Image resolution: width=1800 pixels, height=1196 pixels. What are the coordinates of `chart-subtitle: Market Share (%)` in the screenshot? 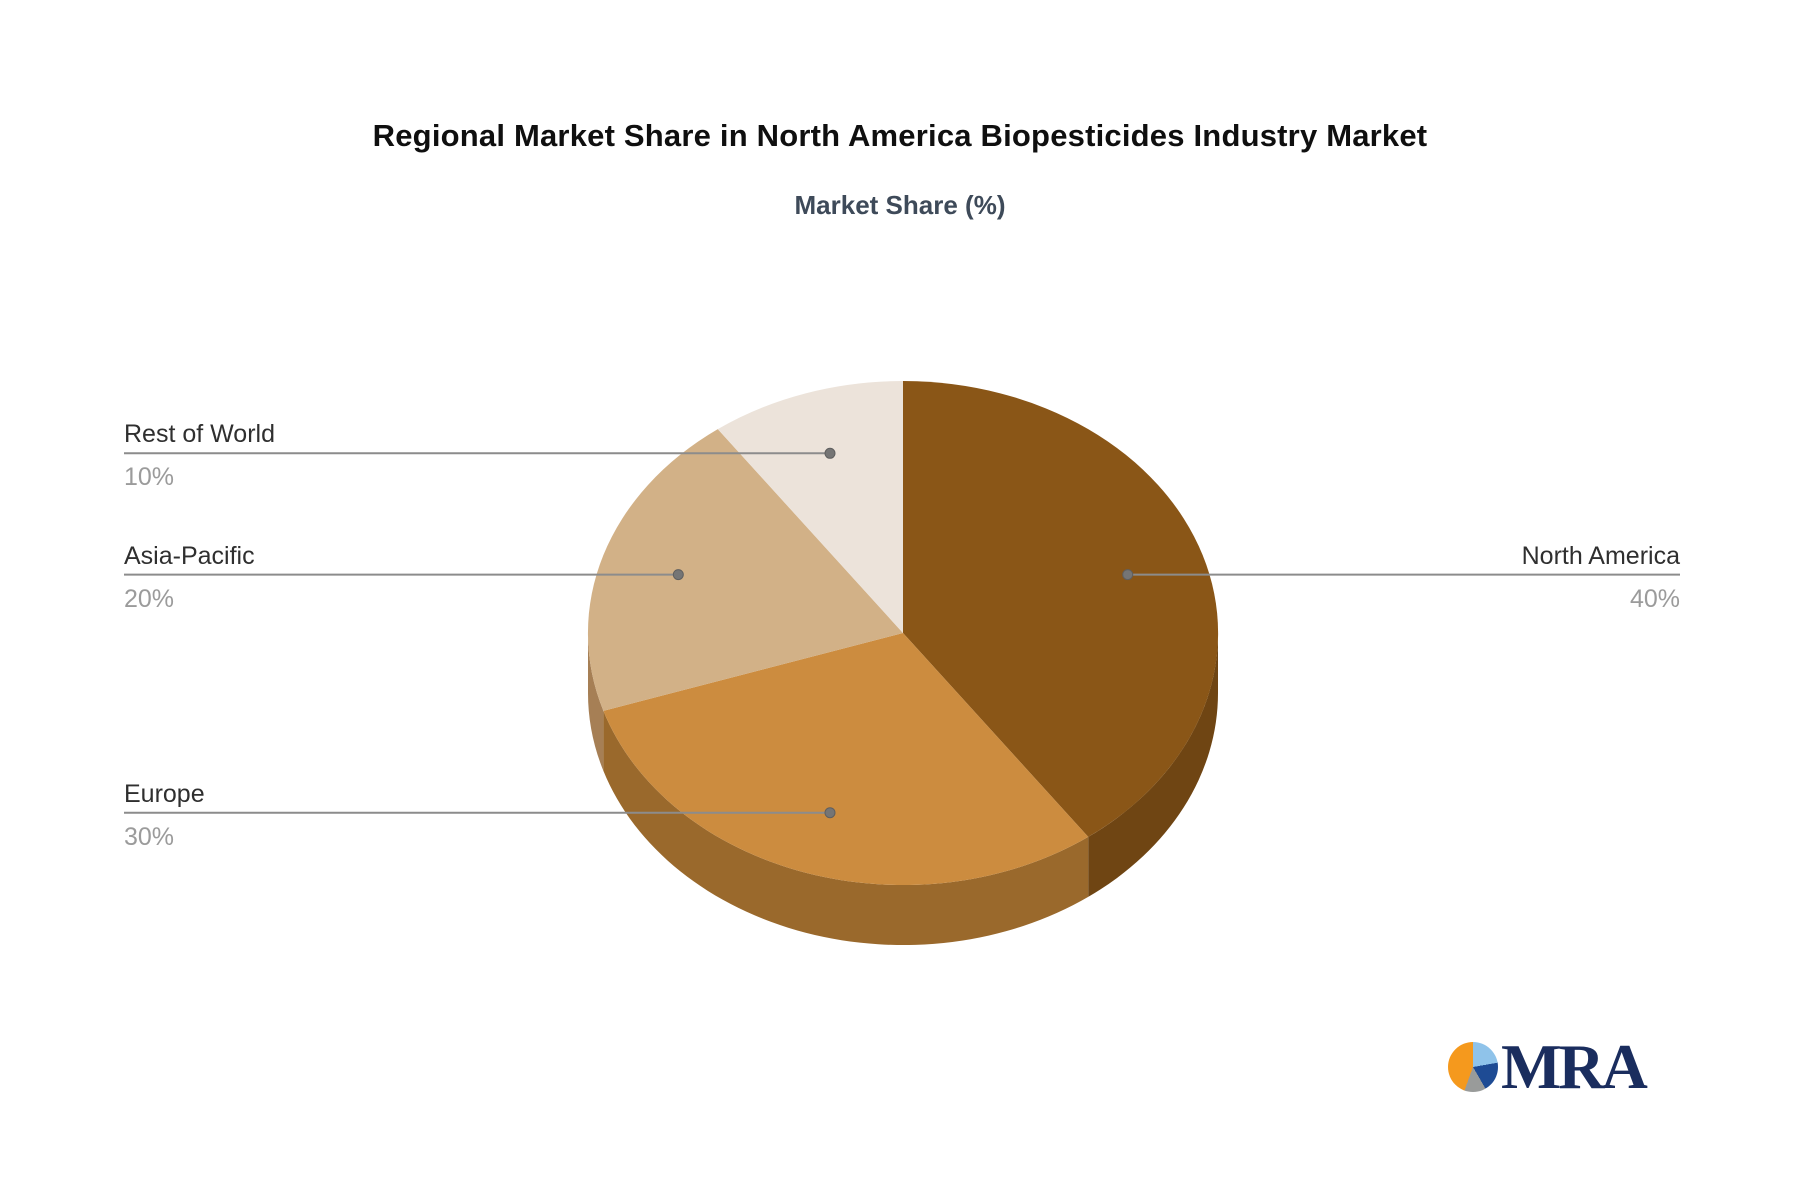 It's located at (900, 205).